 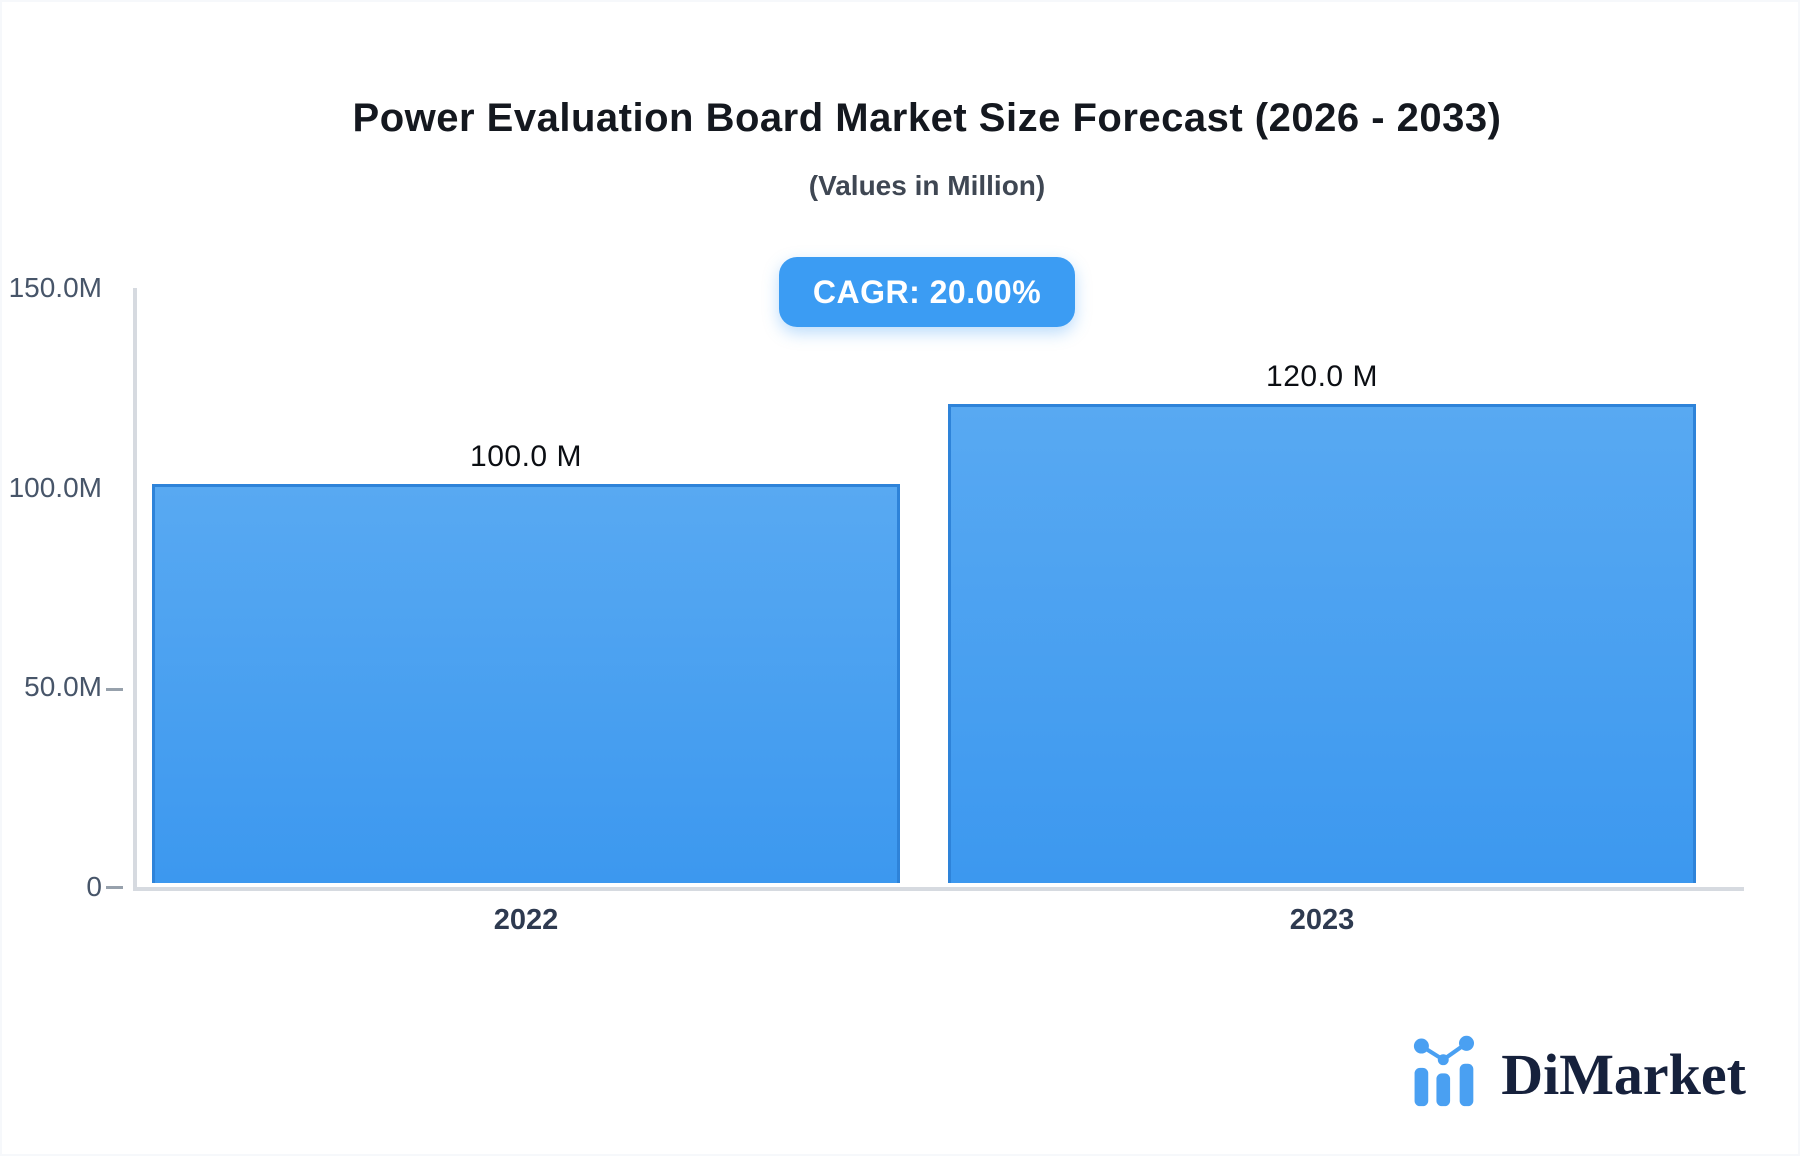 I want to click on y-tick-label-0: 0, so click(x=94, y=886).